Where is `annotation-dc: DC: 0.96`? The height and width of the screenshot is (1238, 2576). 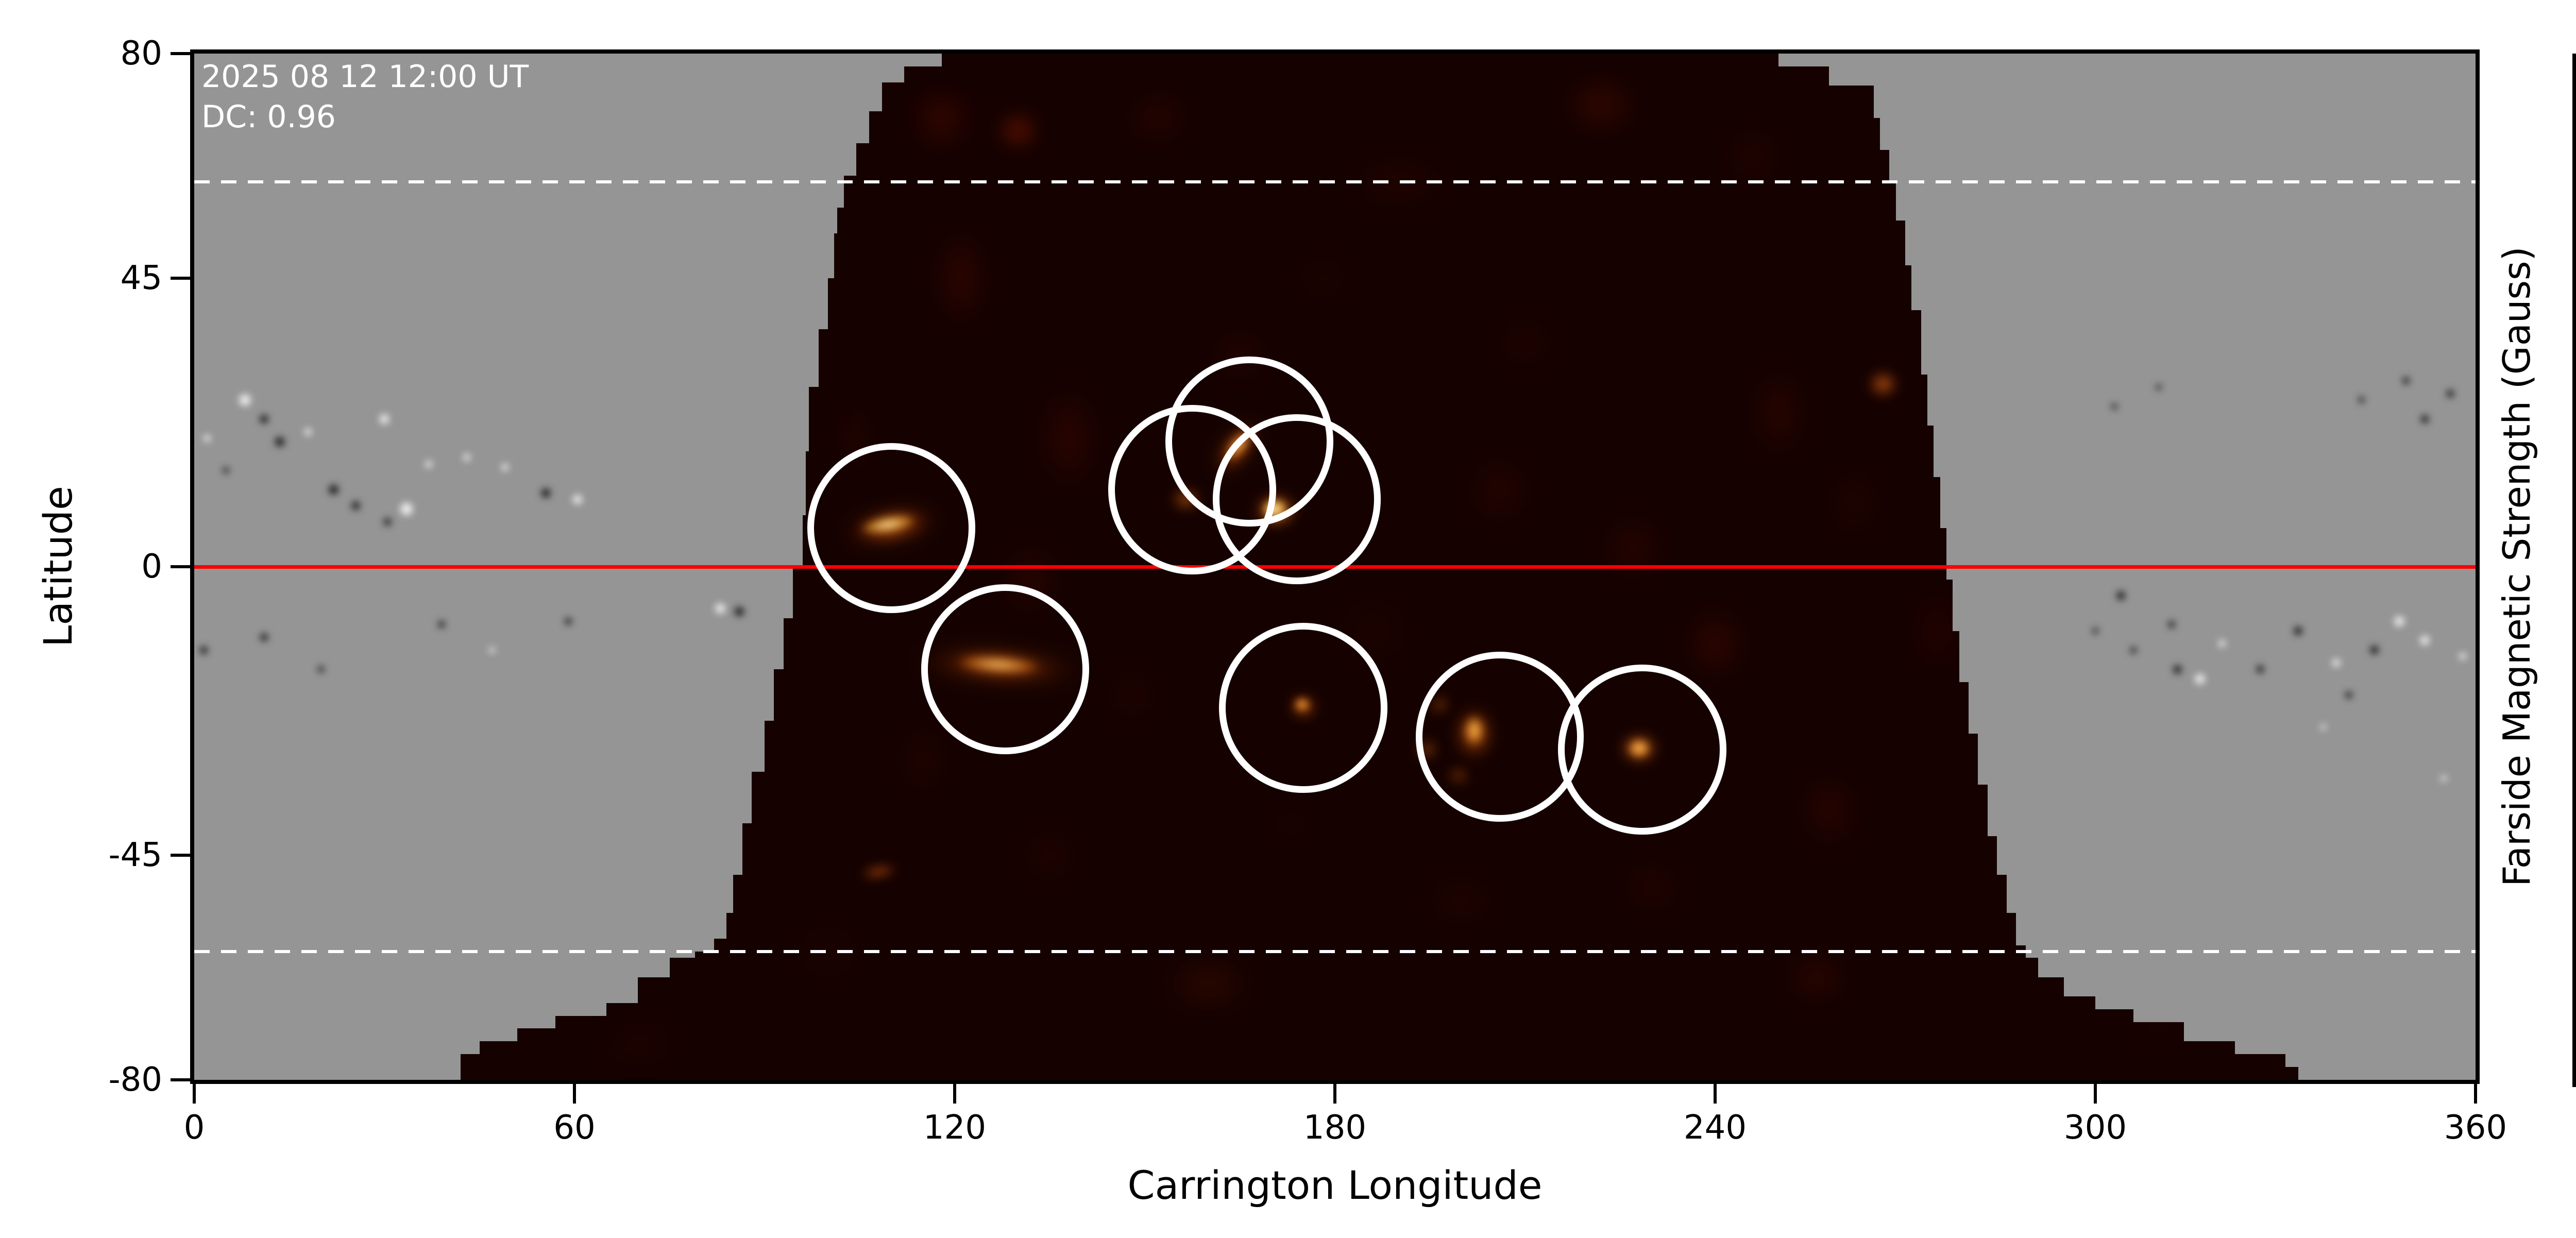 annotation-dc: DC: 0.96 is located at coordinates (268, 117).